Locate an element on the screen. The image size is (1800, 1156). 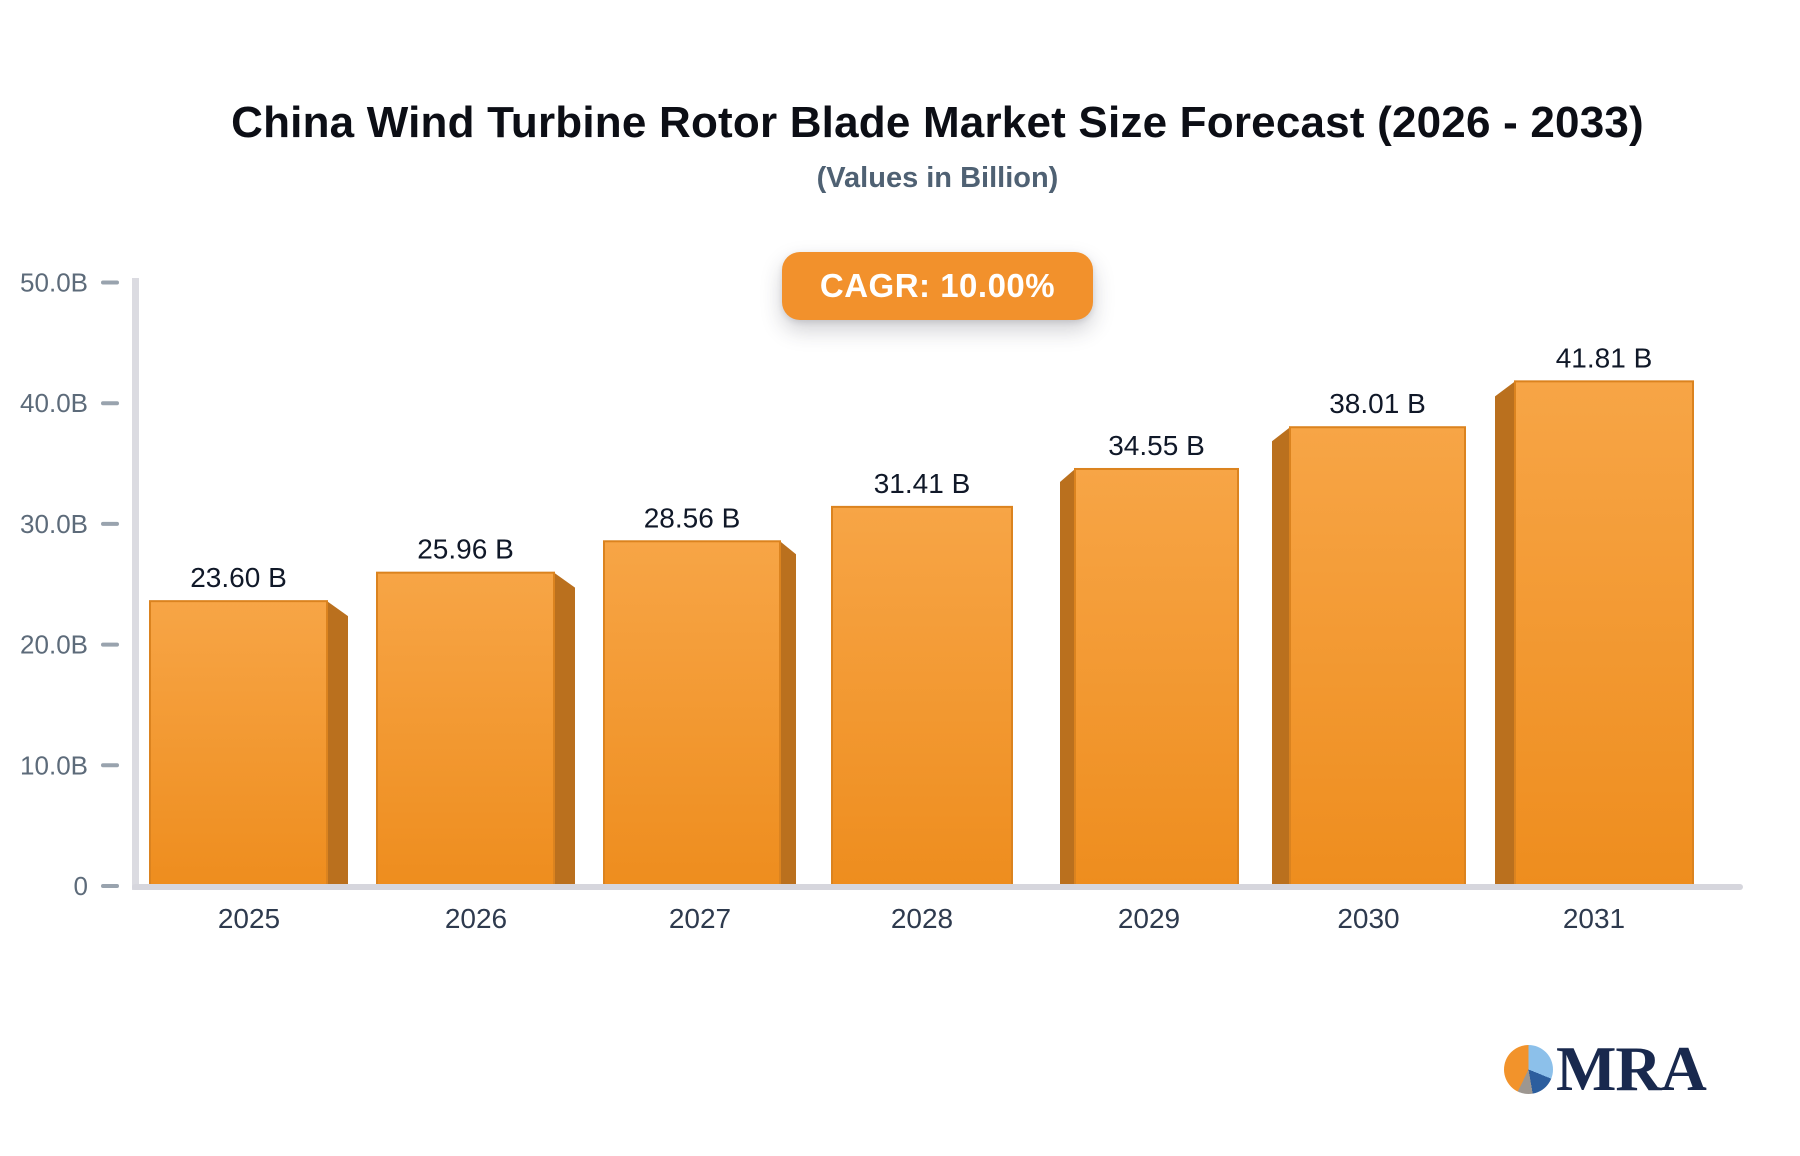
bar-value-label: 34.55 B is located at coordinates (1156, 445).